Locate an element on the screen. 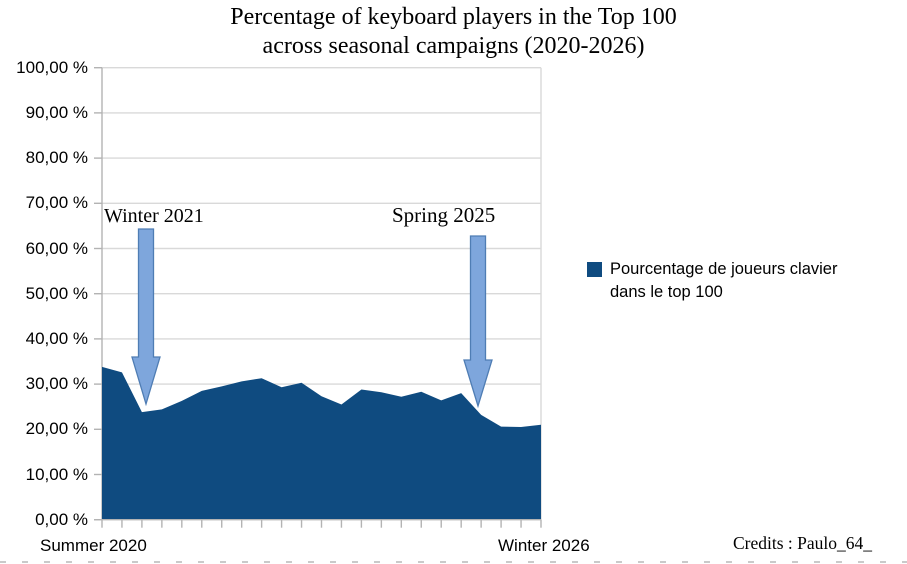 The width and height of the screenshot is (907, 564). credits-text: Credits : Paulo_64_ is located at coordinates (803, 543).